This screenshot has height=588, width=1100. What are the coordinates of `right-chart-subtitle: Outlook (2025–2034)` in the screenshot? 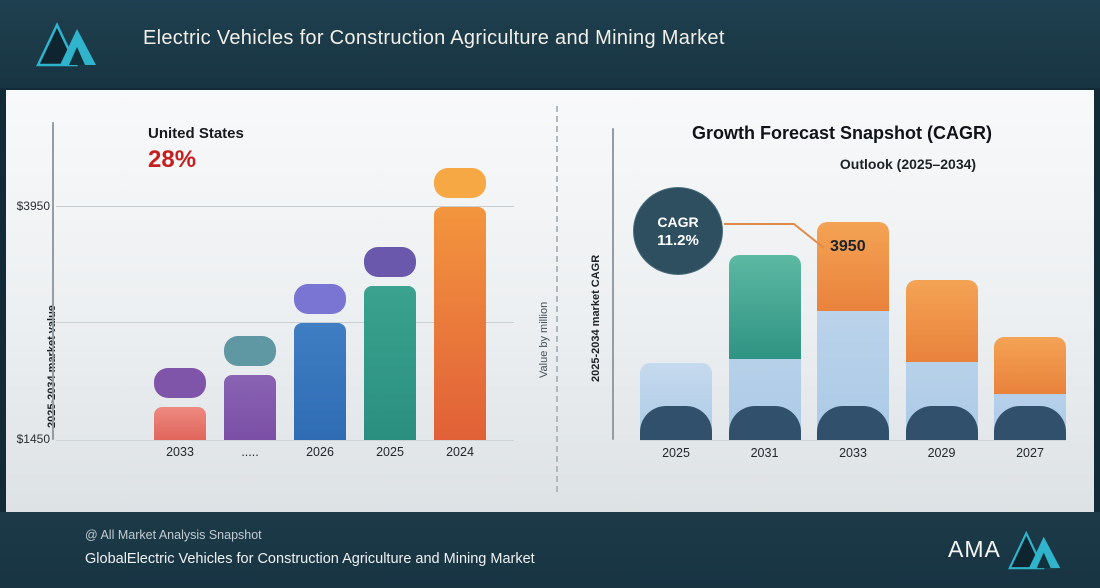 It's located at (908, 164).